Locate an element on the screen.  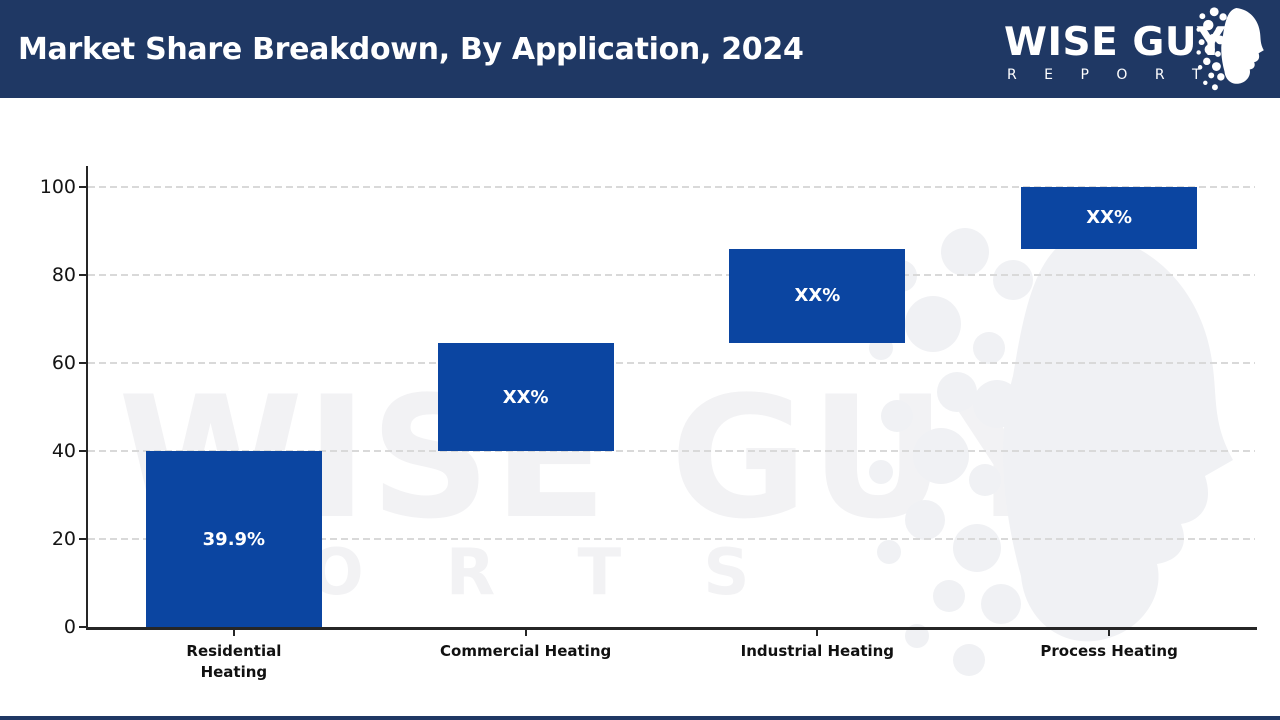
x-category-label: Commercial Heating is located at coordinates (526, 651).